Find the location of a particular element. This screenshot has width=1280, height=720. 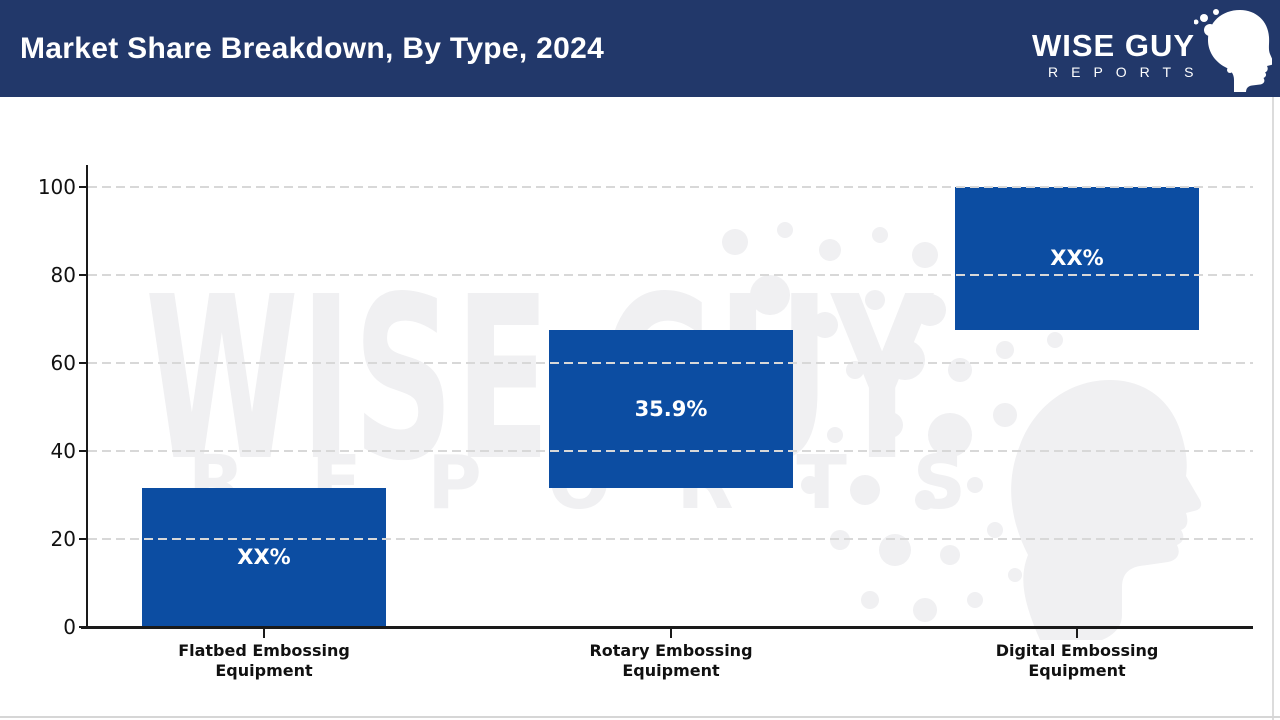

y-tick-label: 0 is located at coordinates (69, 627).